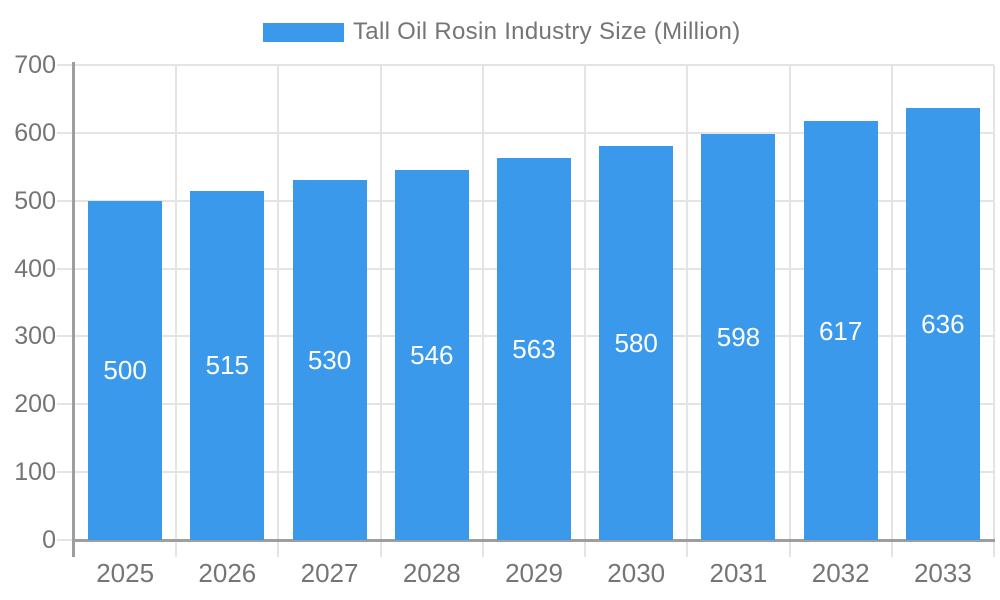 Image resolution: width=1000 pixels, height=600 pixels. What do you see at coordinates (73, 309) in the screenshot?
I see `y-axis-line` at bounding box center [73, 309].